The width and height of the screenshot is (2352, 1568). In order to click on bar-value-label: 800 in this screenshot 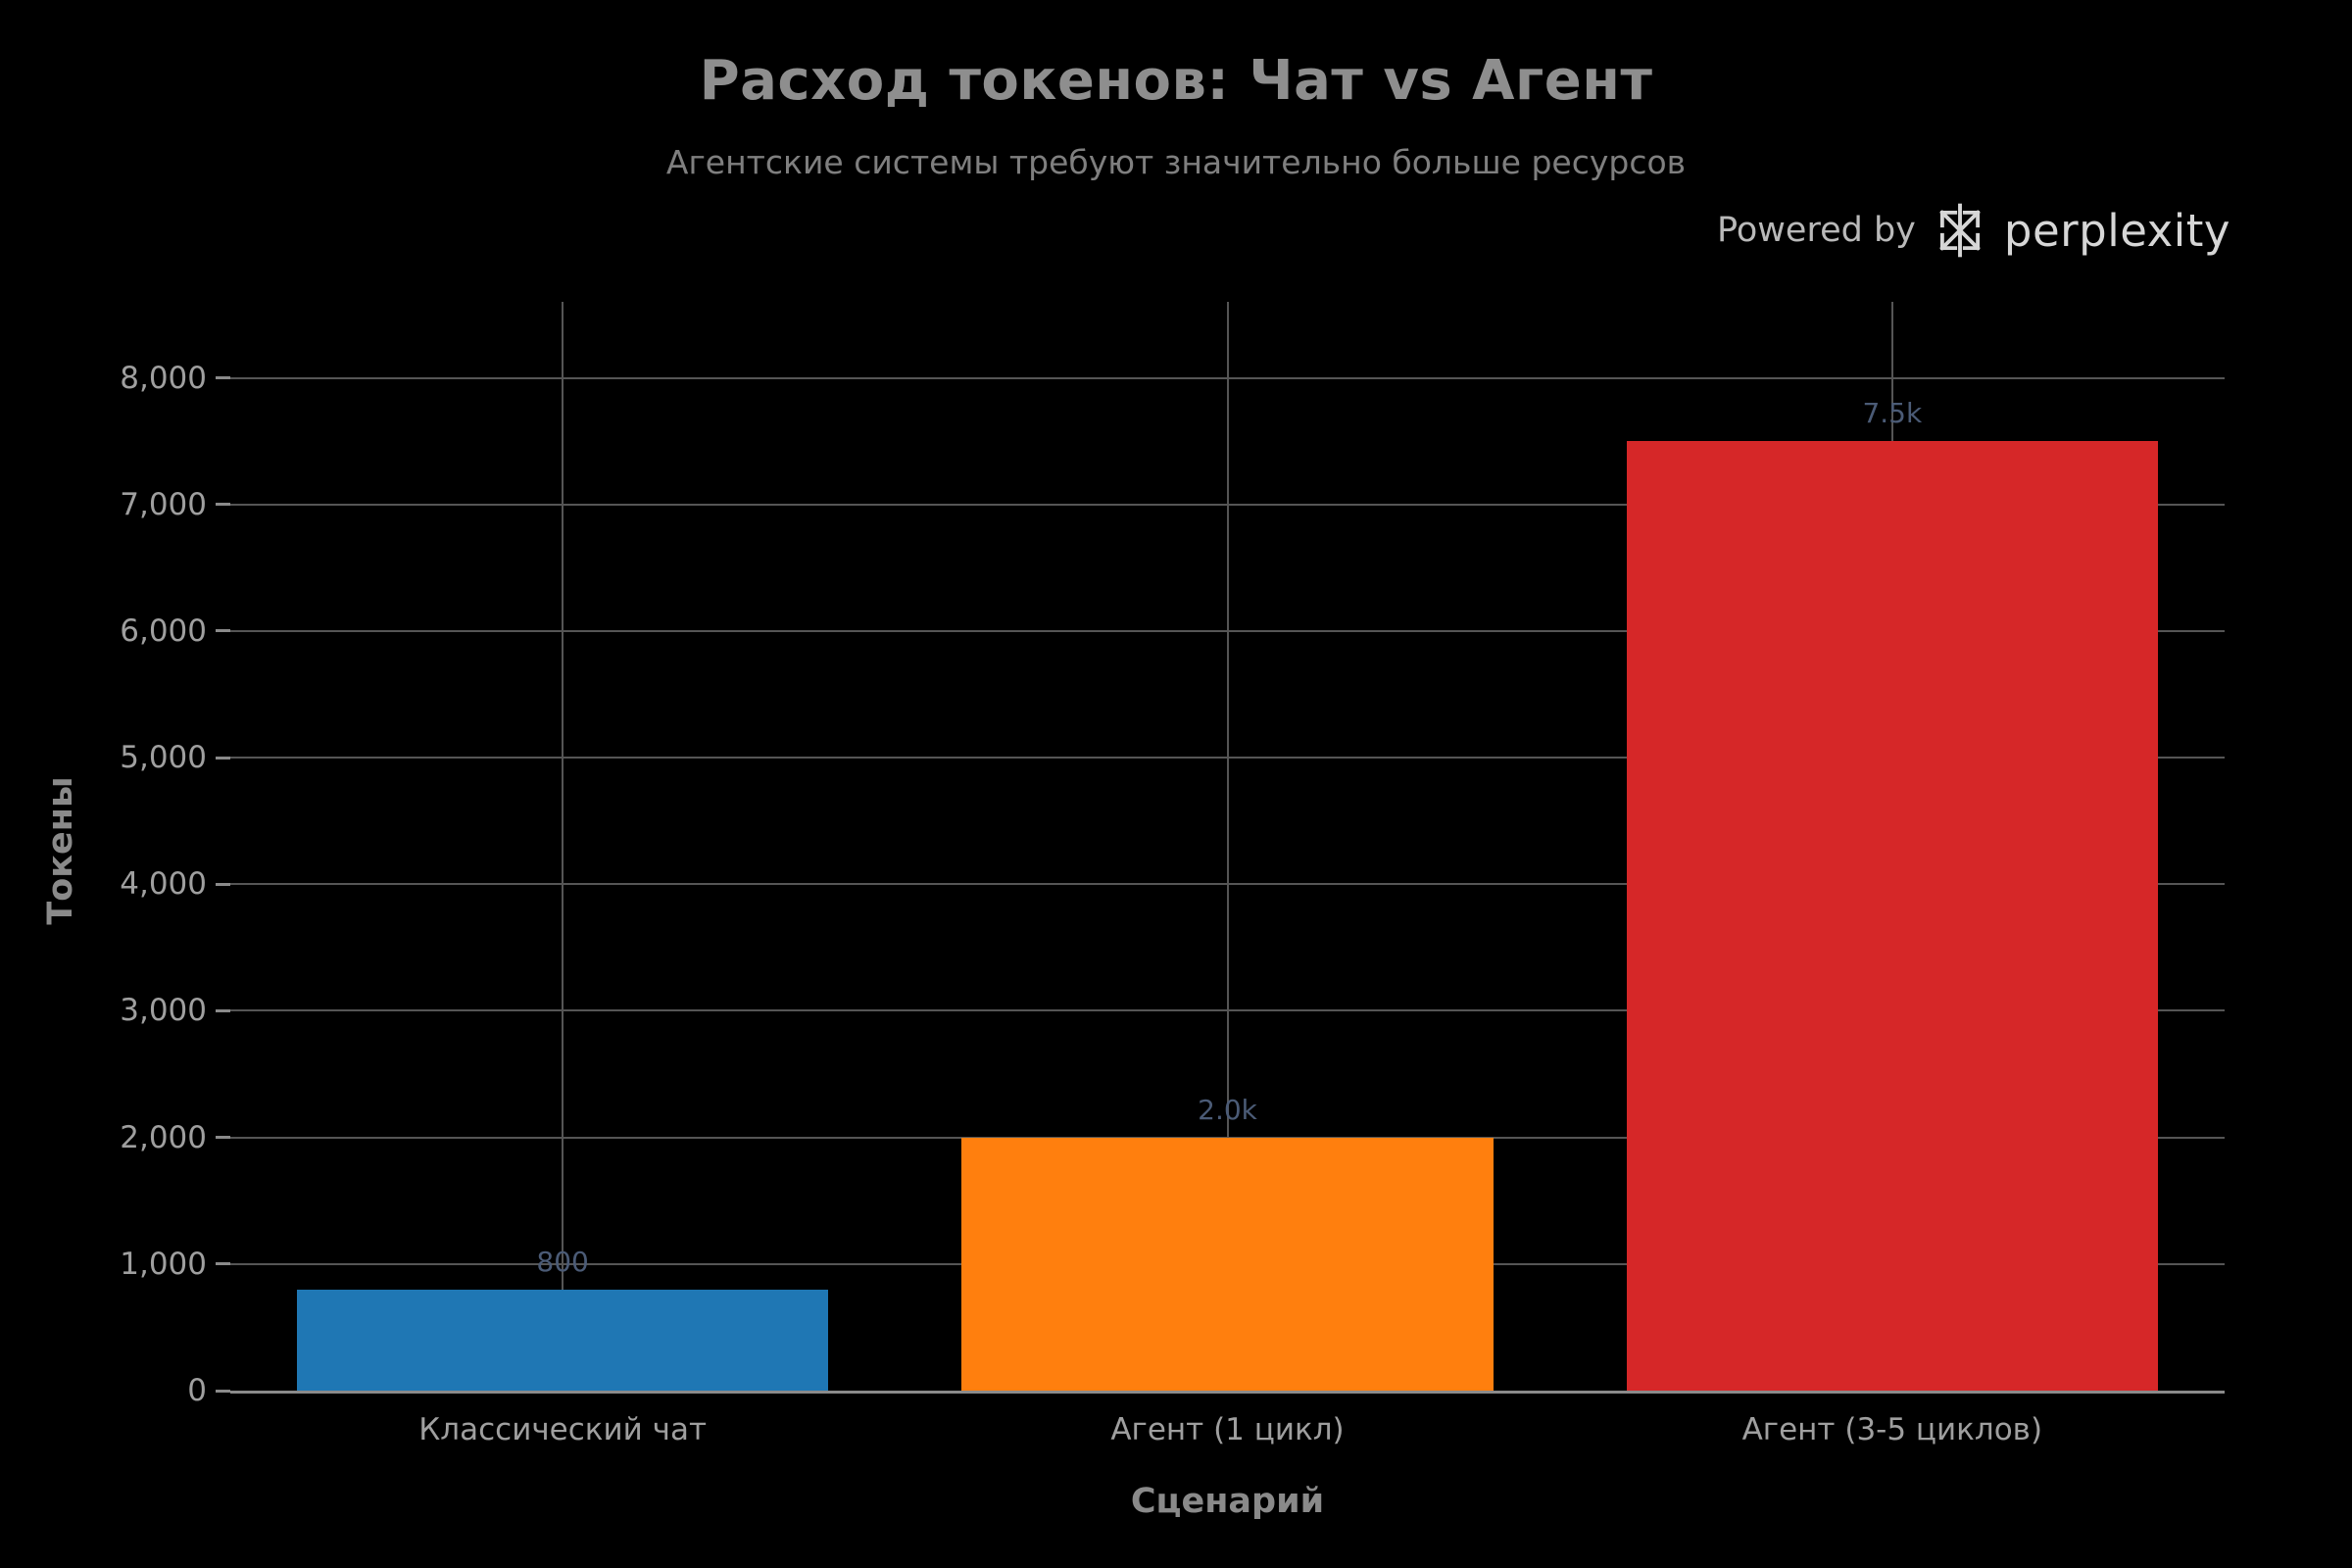, I will do `click(562, 1261)`.